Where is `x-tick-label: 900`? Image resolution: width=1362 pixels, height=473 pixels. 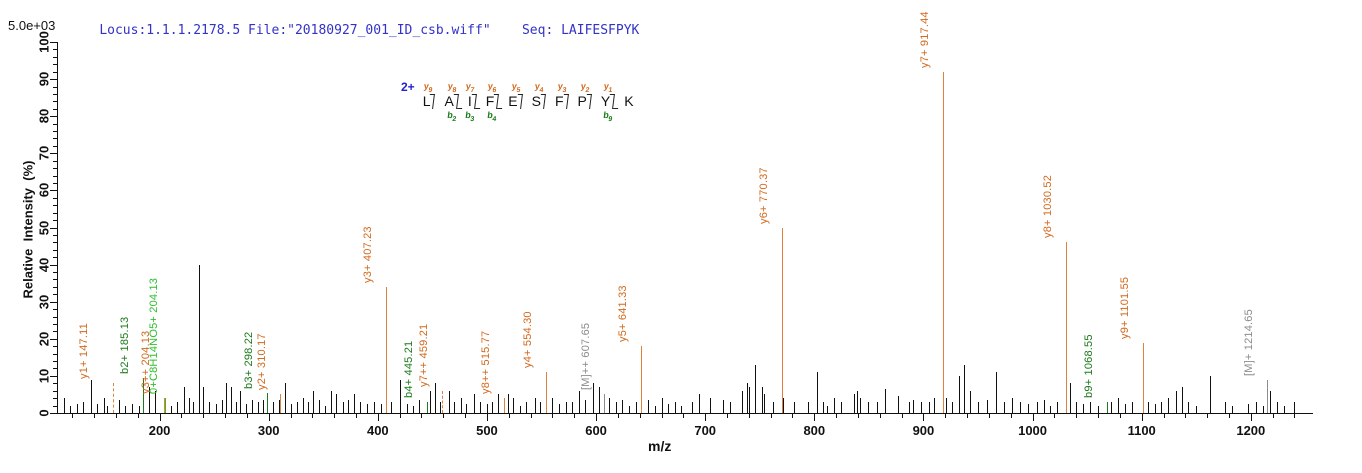
x-tick-label: 900 is located at coordinates (923, 430).